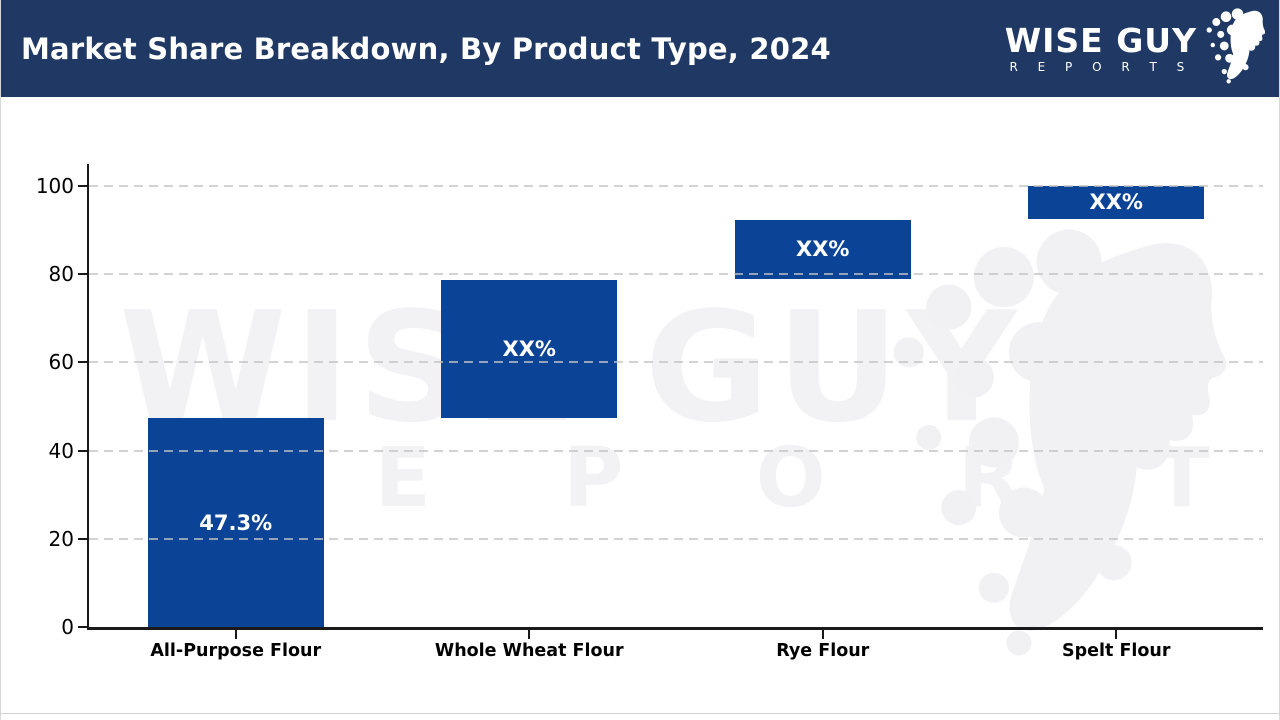 Image resolution: width=1280 pixels, height=720 pixels. What do you see at coordinates (88, 396) in the screenshot?
I see `y-axis-line` at bounding box center [88, 396].